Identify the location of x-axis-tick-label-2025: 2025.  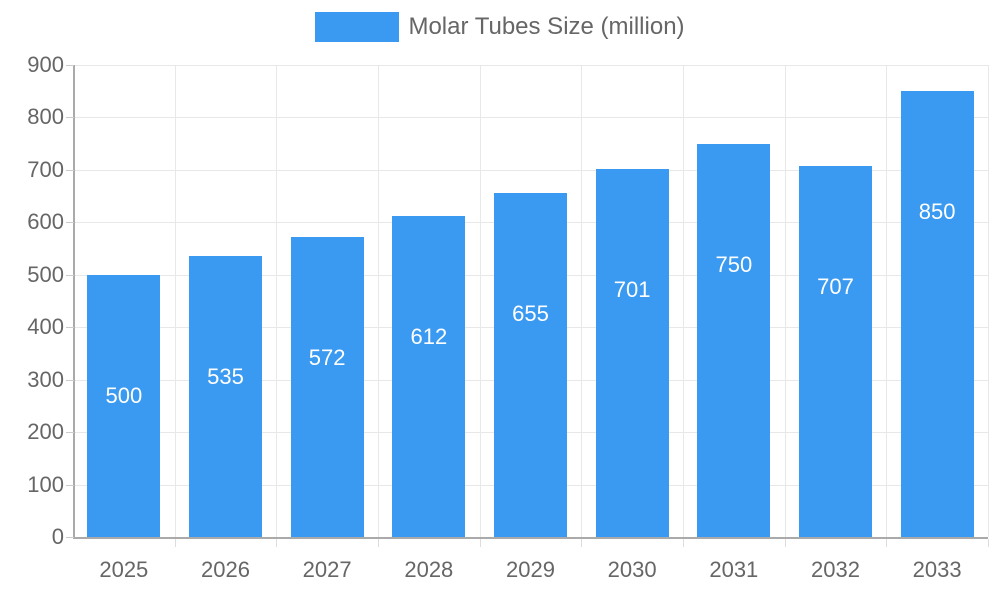
(124, 569).